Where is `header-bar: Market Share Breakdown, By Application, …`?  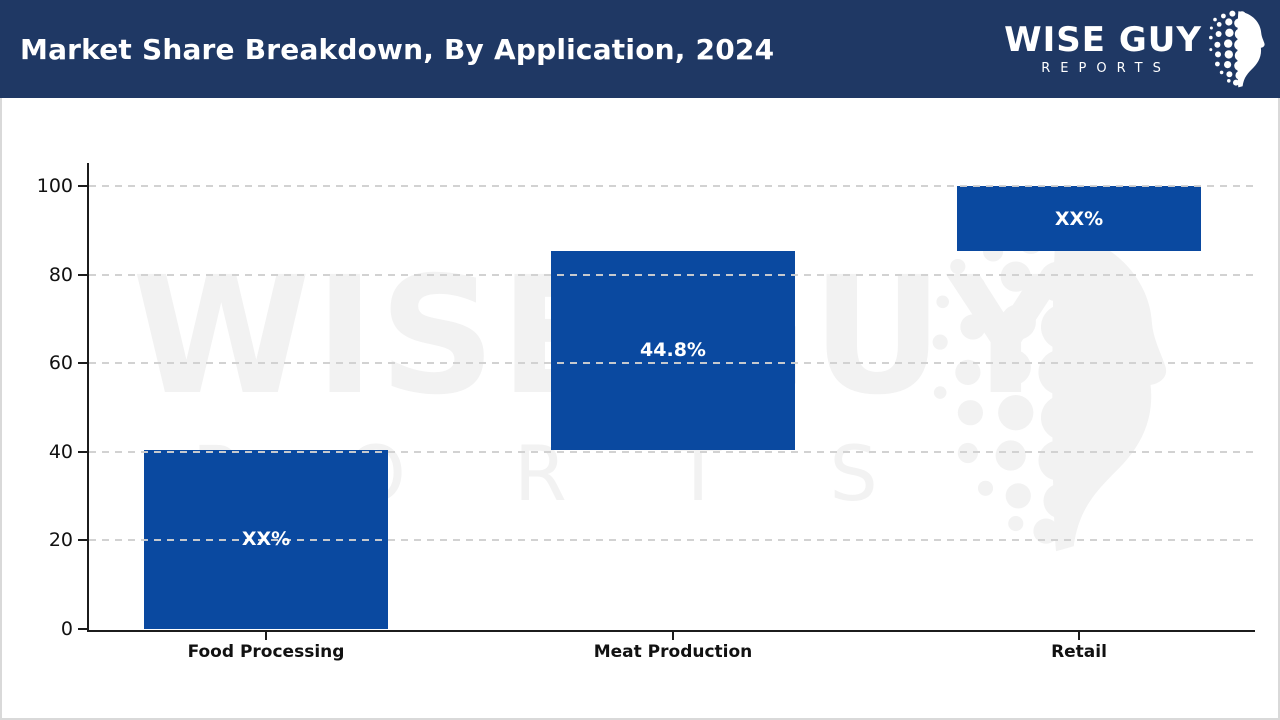
header-bar: Market Share Breakdown, By Application, … is located at coordinates (640, 49).